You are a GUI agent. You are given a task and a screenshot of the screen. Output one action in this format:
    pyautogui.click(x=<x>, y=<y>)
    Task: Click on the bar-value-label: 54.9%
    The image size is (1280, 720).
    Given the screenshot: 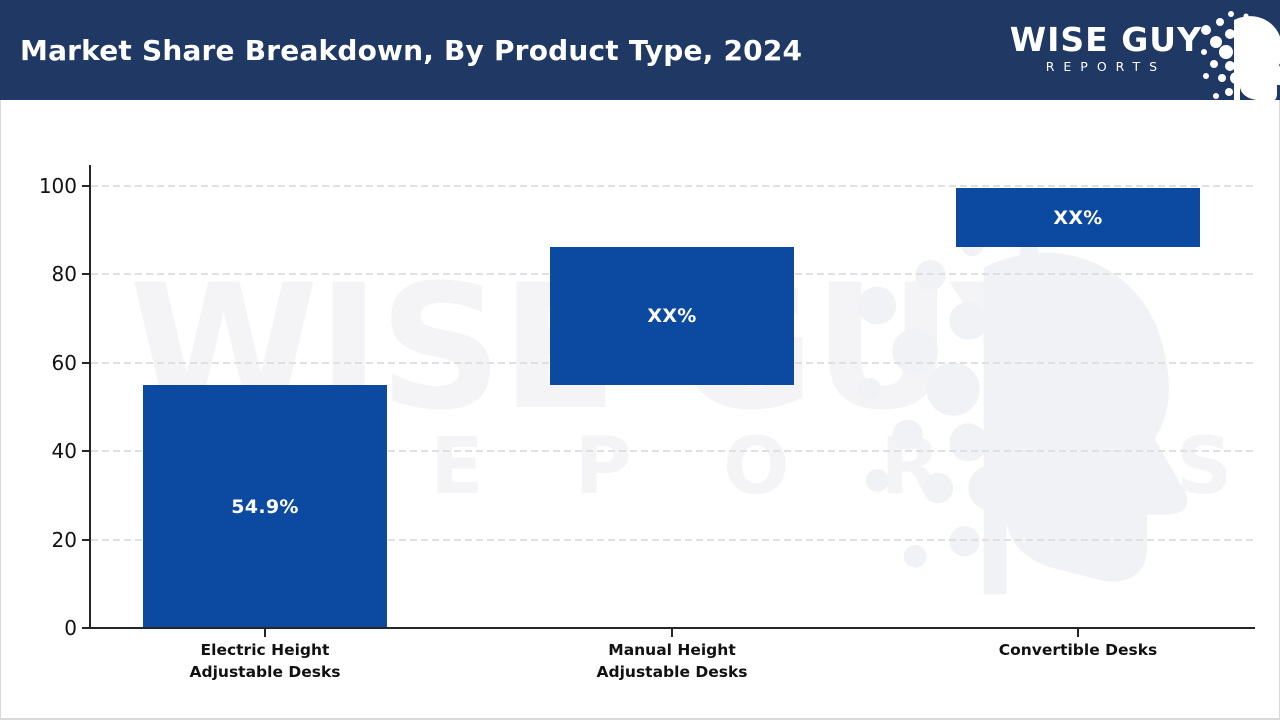 What is the action you would take?
    pyautogui.click(x=265, y=506)
    